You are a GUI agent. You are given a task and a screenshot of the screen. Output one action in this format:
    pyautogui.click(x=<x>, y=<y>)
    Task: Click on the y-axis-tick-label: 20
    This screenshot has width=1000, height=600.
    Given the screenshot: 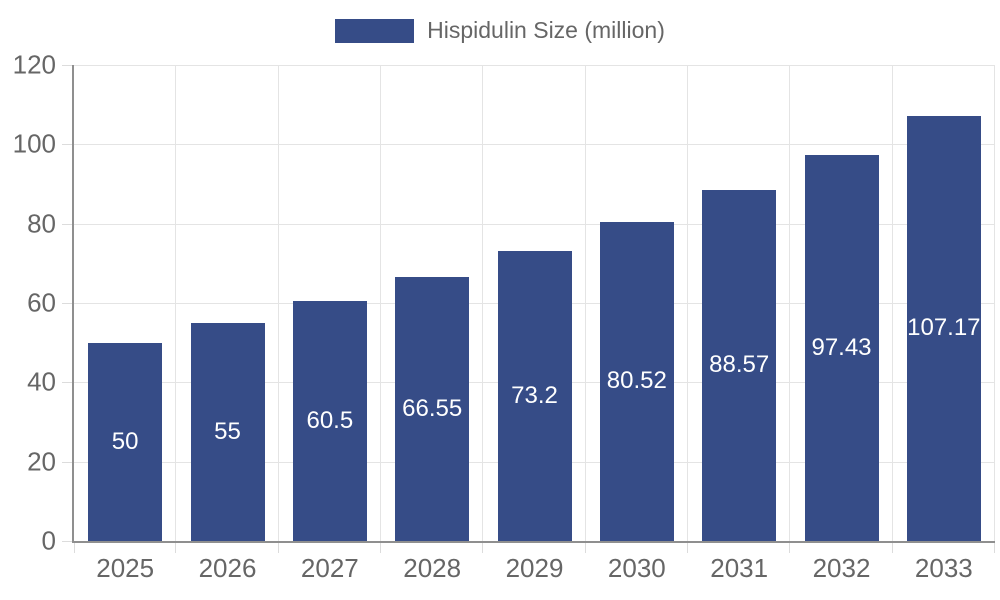 What is the action you would take?
    pyautogui.click(x=41, y=461)
    